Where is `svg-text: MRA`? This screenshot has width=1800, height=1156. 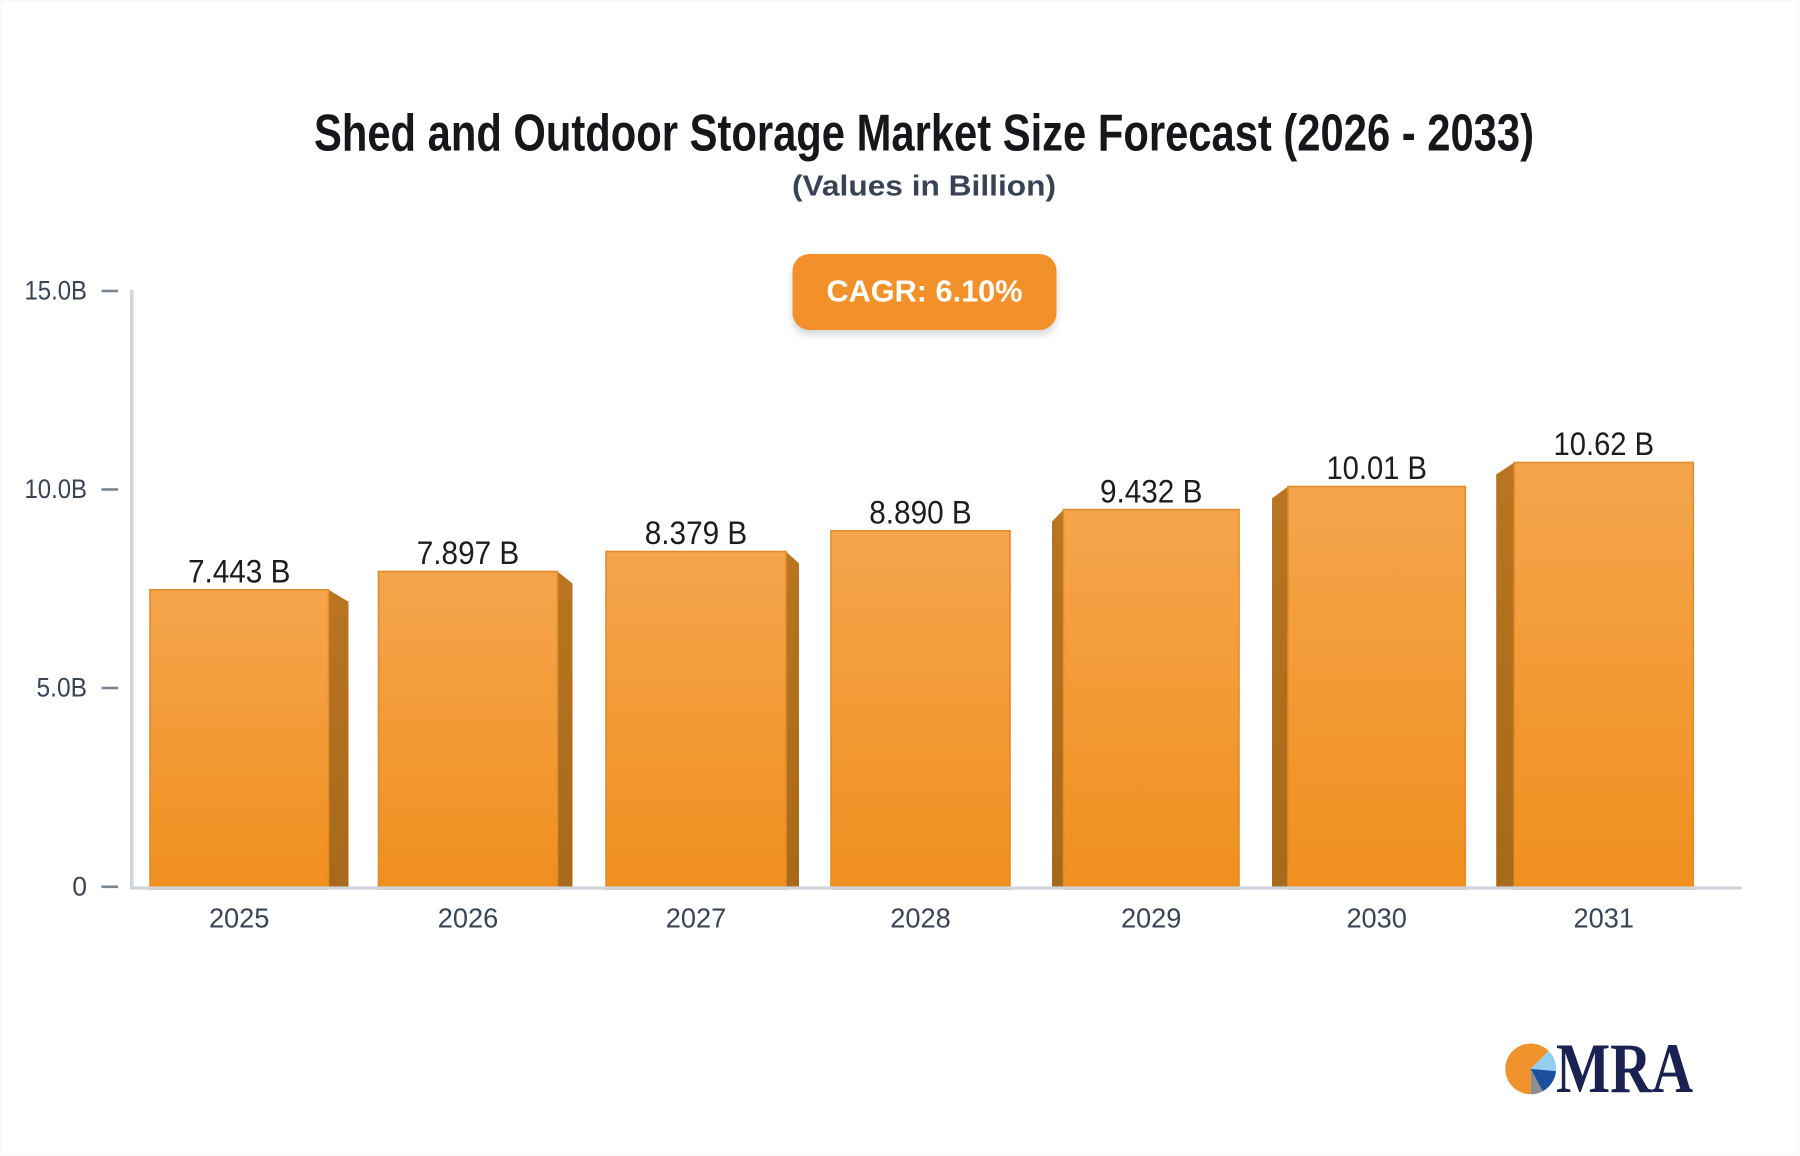
svg-text: MRA is located at coordinates (1624, 1069).